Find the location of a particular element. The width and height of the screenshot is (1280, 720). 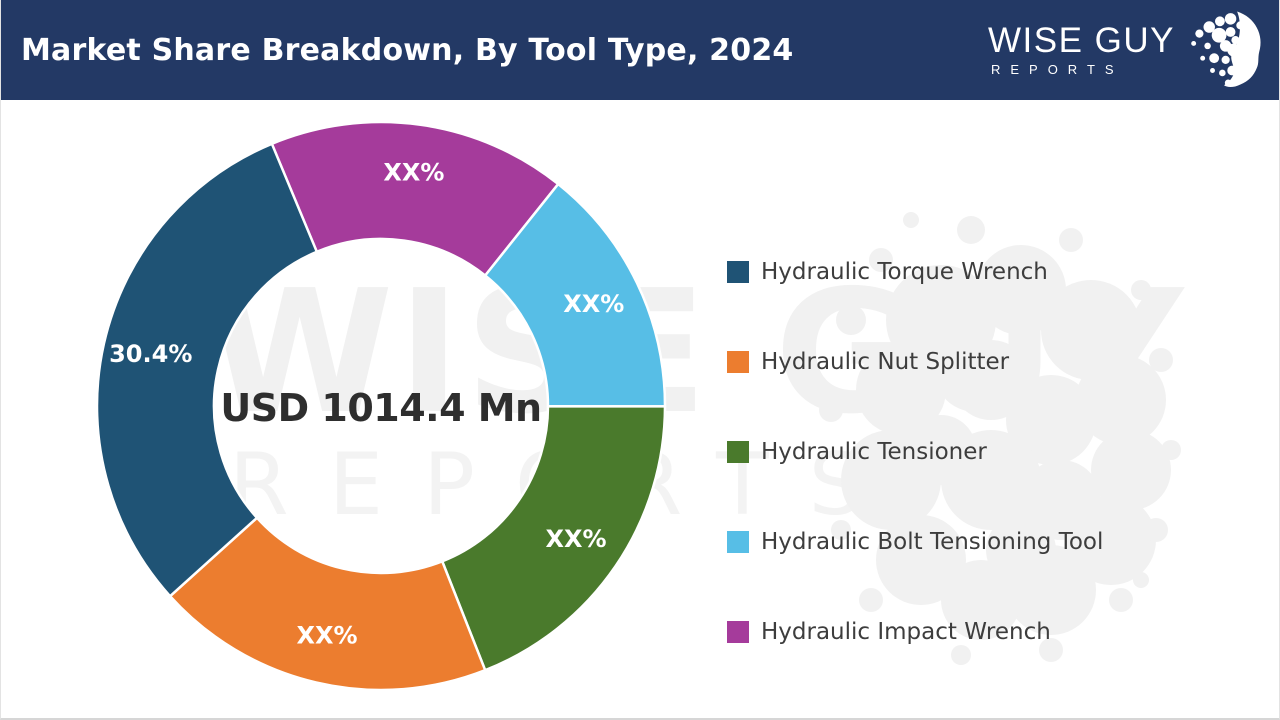

legend-item: Hydraulic Torque Wrench is located at coordinates (915, 272).